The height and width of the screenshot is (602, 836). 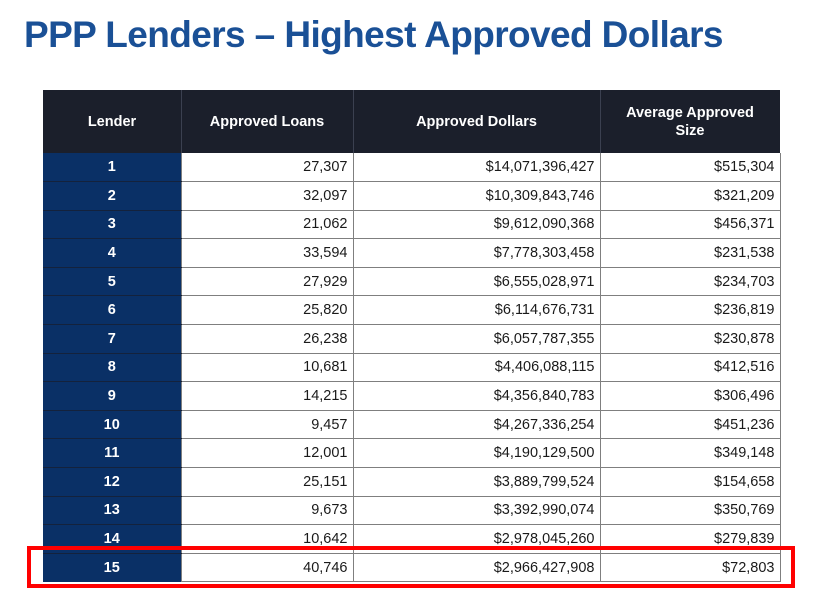 I want to click on cell-approved-loans: 26,238, so click(x=267, y=339).